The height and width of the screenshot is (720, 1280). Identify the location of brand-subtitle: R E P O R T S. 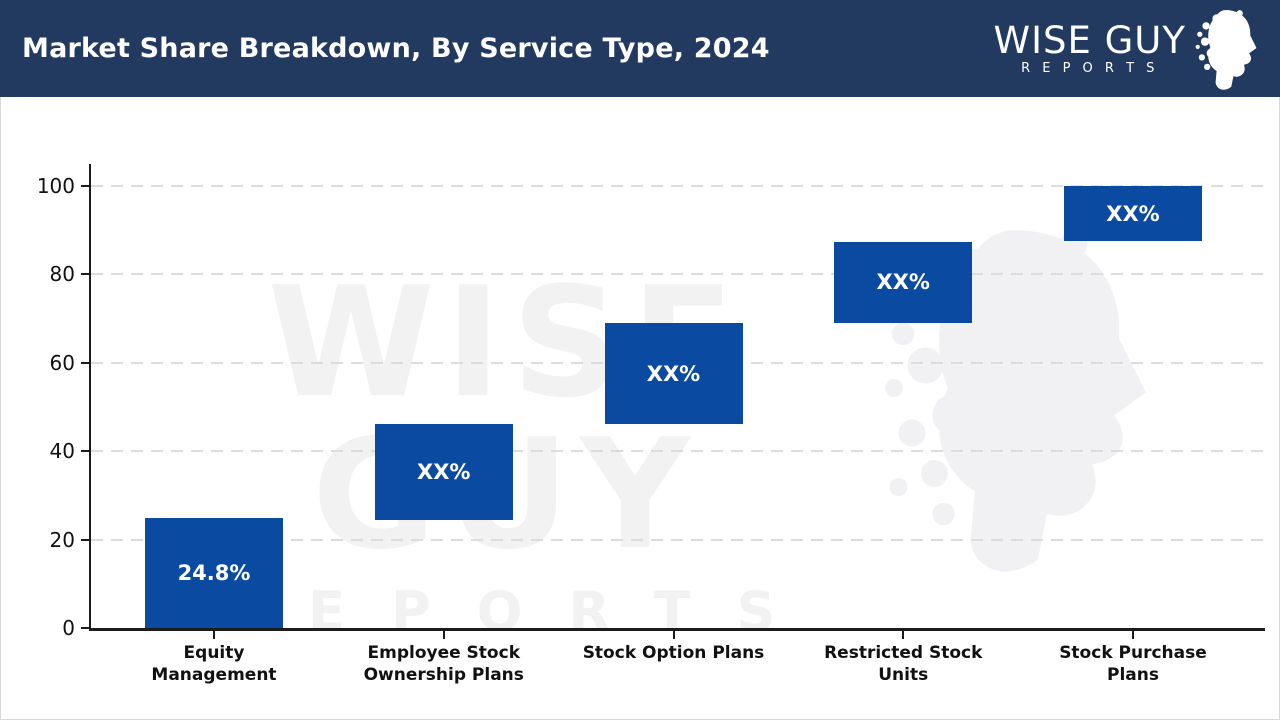
(1090, 68).